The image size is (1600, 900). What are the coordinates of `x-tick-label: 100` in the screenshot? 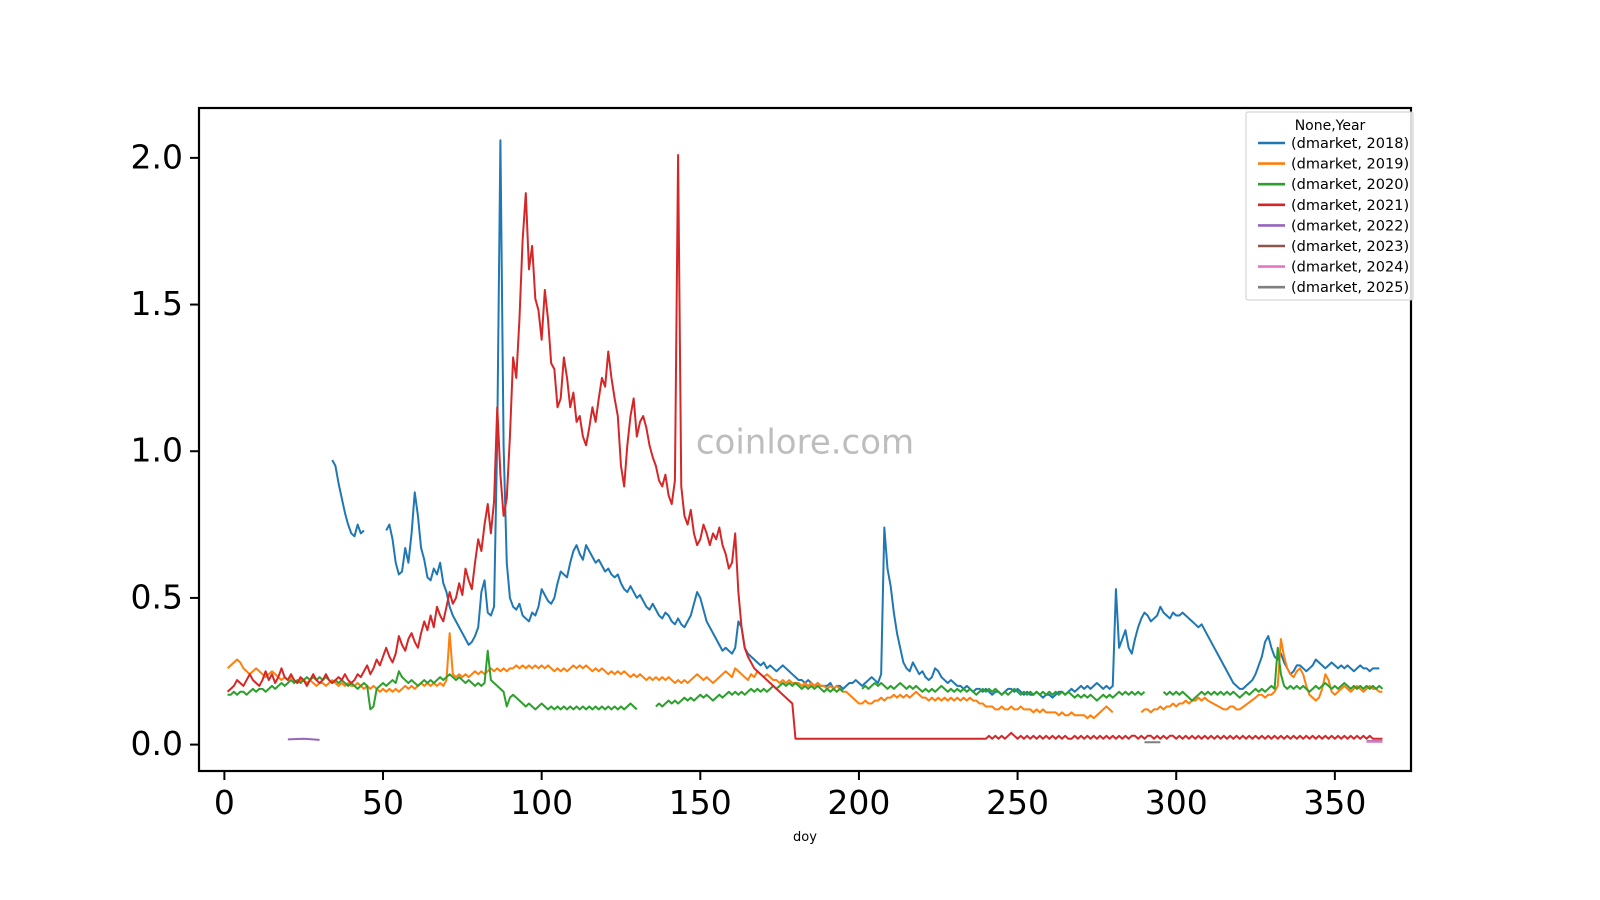 It's located at (541, 802).